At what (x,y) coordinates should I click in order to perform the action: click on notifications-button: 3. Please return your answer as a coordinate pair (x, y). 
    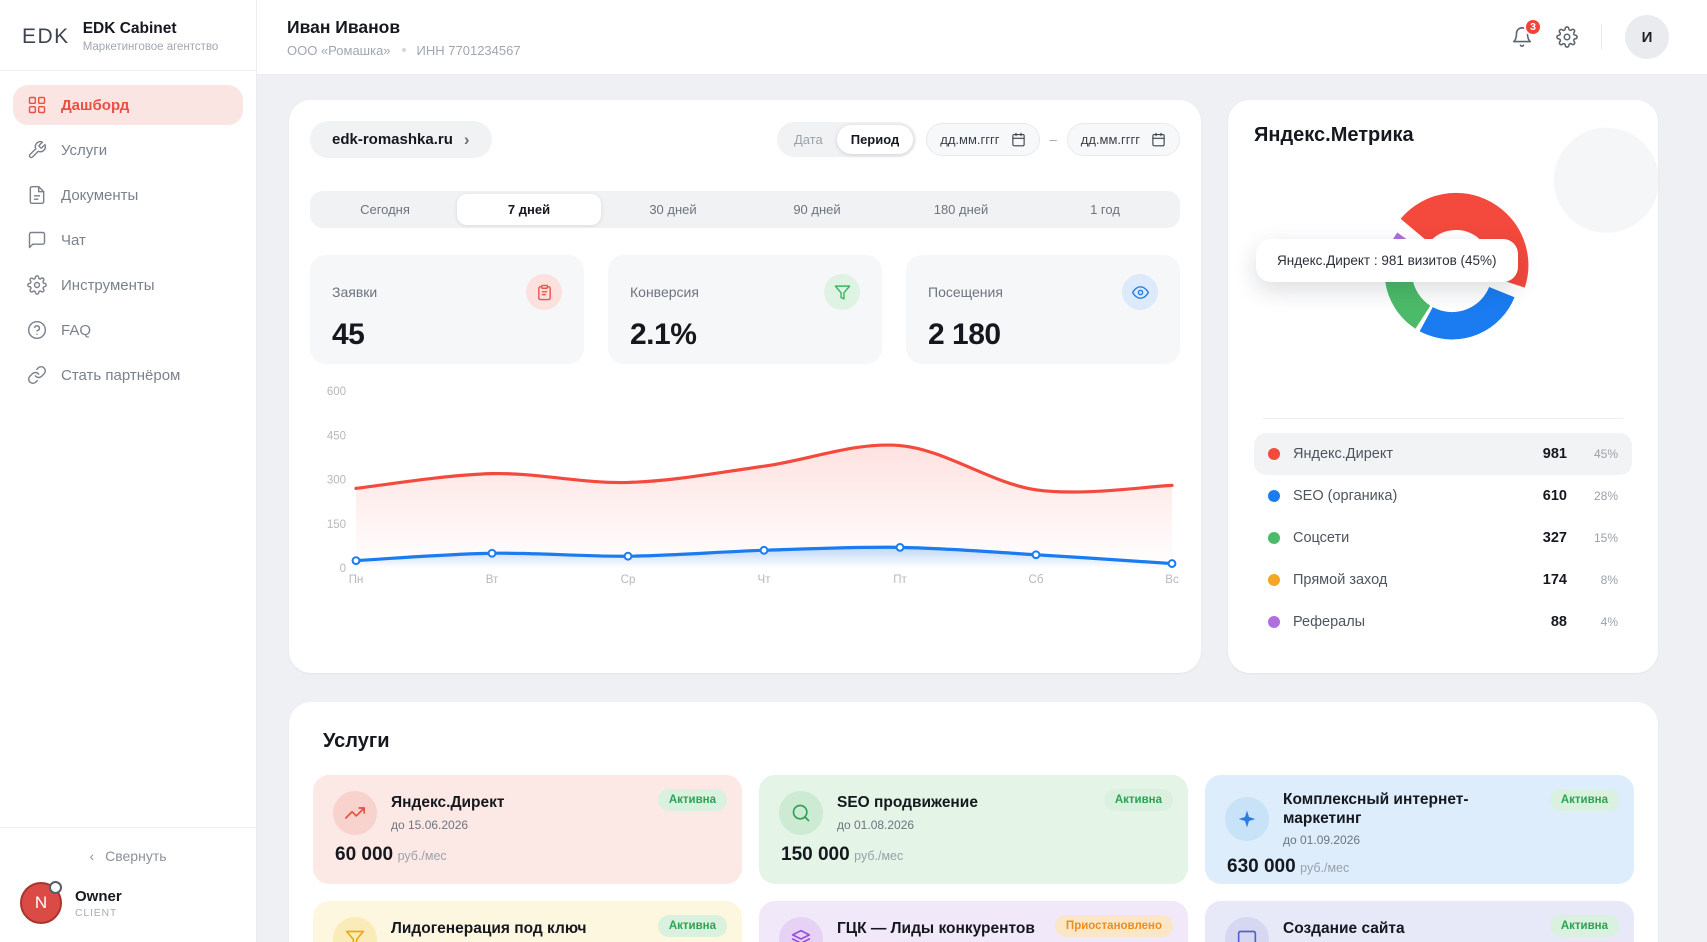
    Looking at the image, I should click on (1526, 33).